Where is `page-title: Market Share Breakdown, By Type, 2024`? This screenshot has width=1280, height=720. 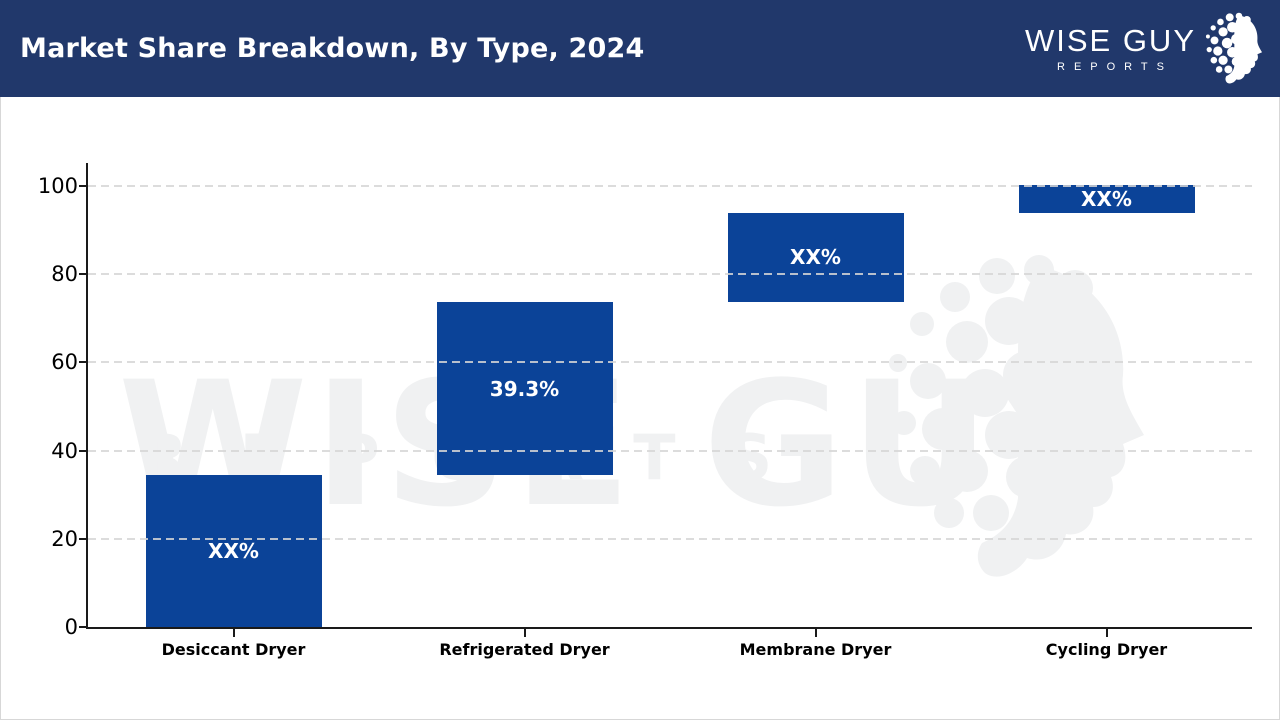 page-title: Market Share Breakdown, By Type, 2024 is located at coordinates (332, 48).